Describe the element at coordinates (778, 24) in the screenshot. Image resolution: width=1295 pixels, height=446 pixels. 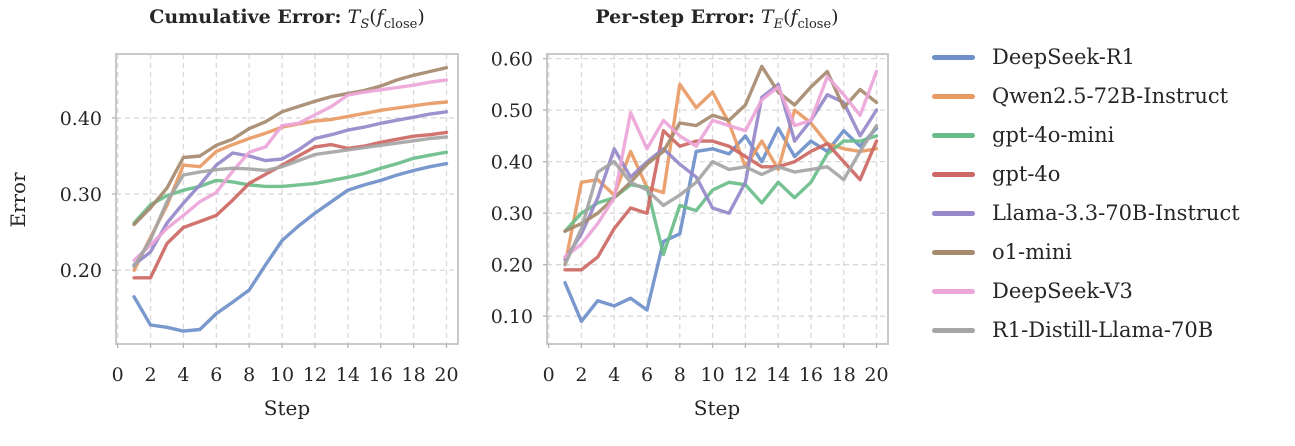
I see `title-T-subscript: E` at that location.